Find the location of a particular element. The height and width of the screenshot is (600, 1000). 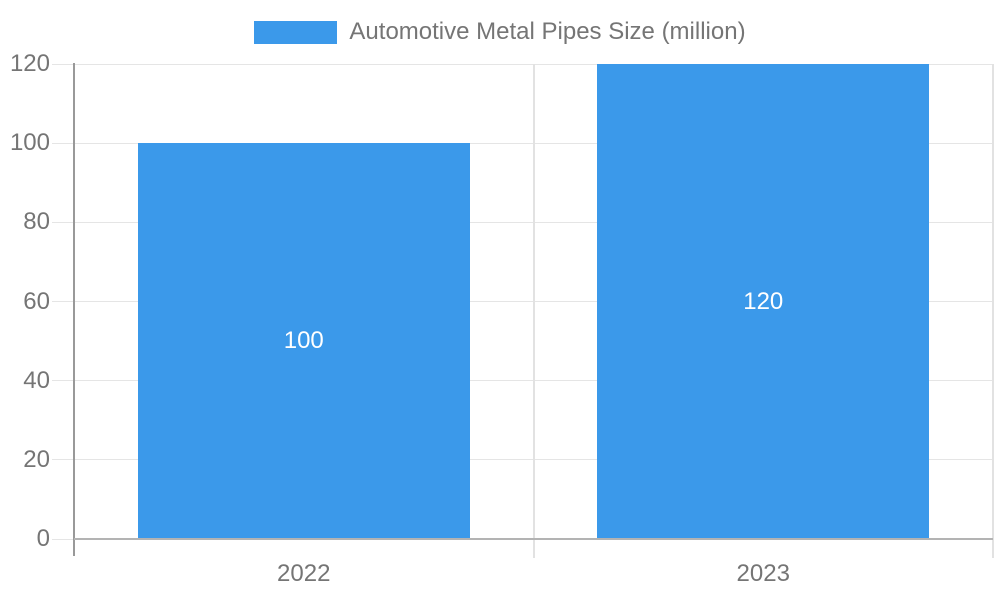

y-axis-tick-label: 100 is located at coordinates (29, 143).